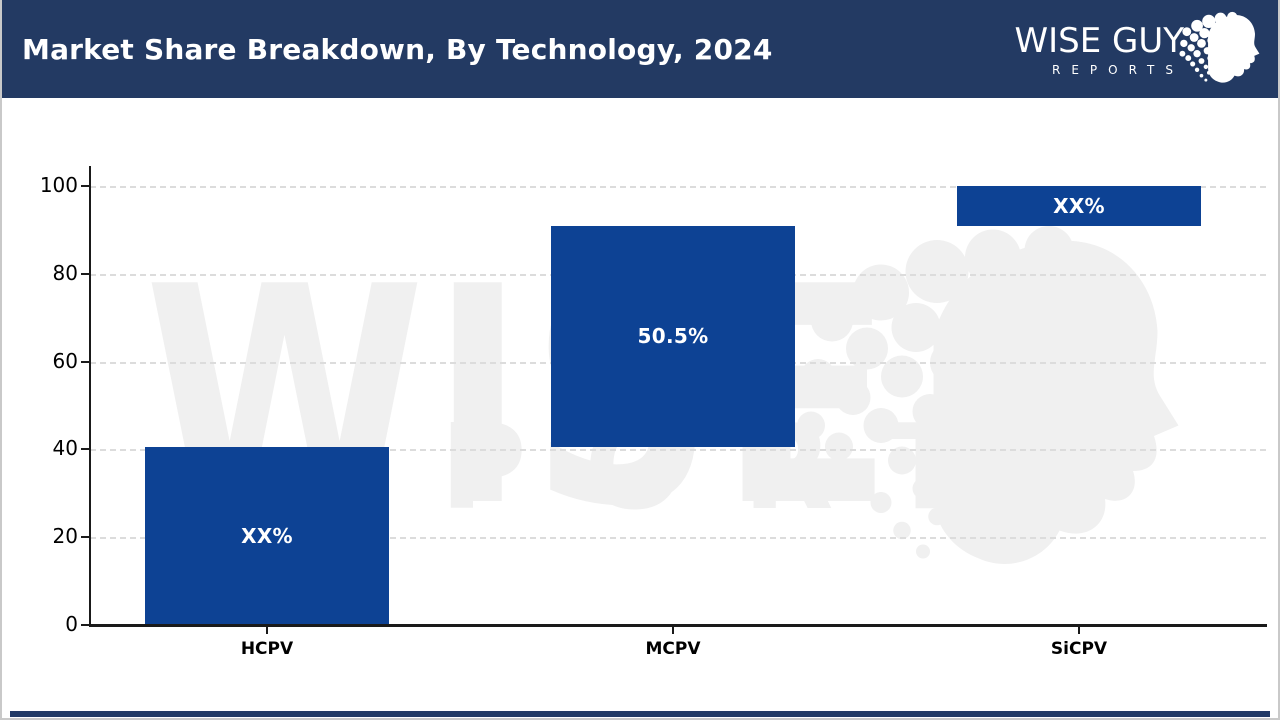  I want to click on x-tick-label: MCPV, so click(673, 649).